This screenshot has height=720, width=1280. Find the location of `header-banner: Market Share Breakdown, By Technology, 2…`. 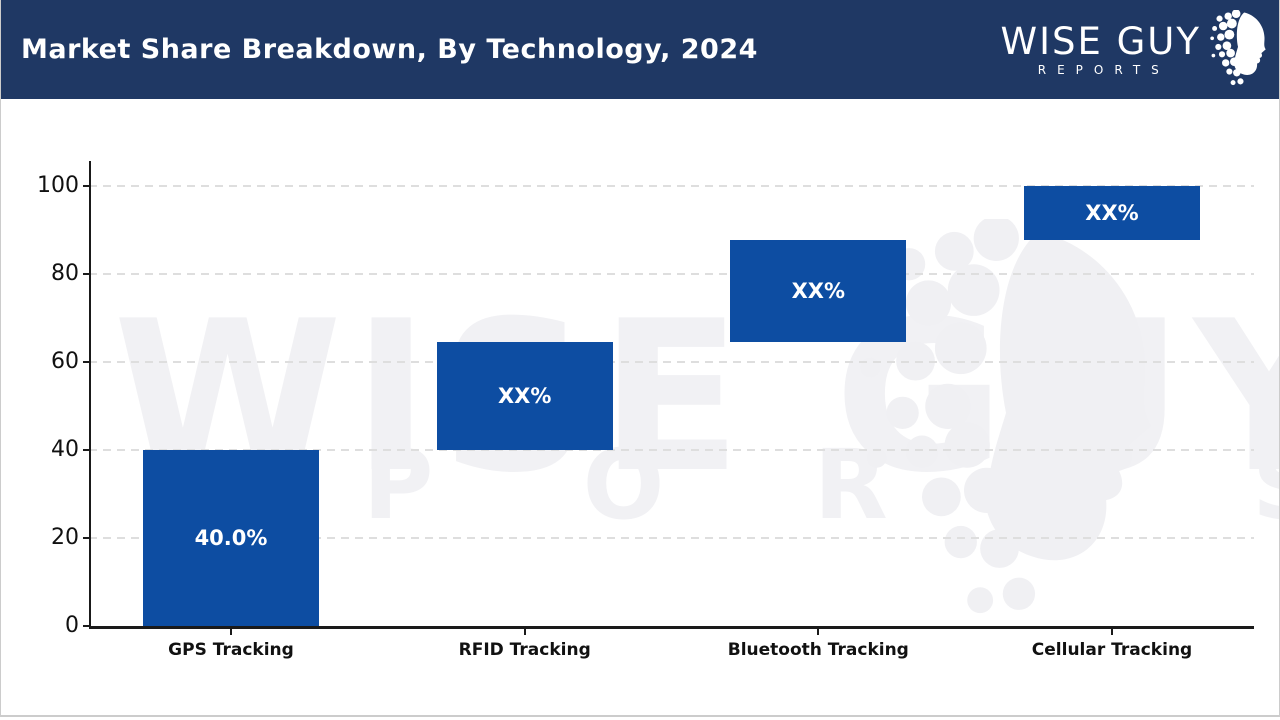

header-banner: Market Share Breakdown, By Technology, 2… is located at coordinates (640, 49).